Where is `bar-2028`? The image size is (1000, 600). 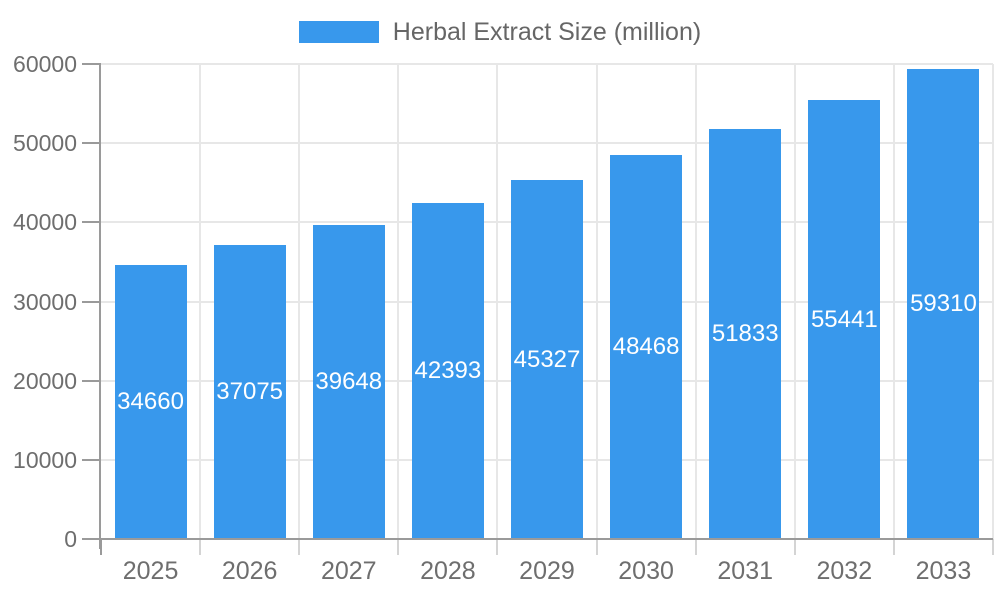 bar-2028 is located at coordinates (447, 371).